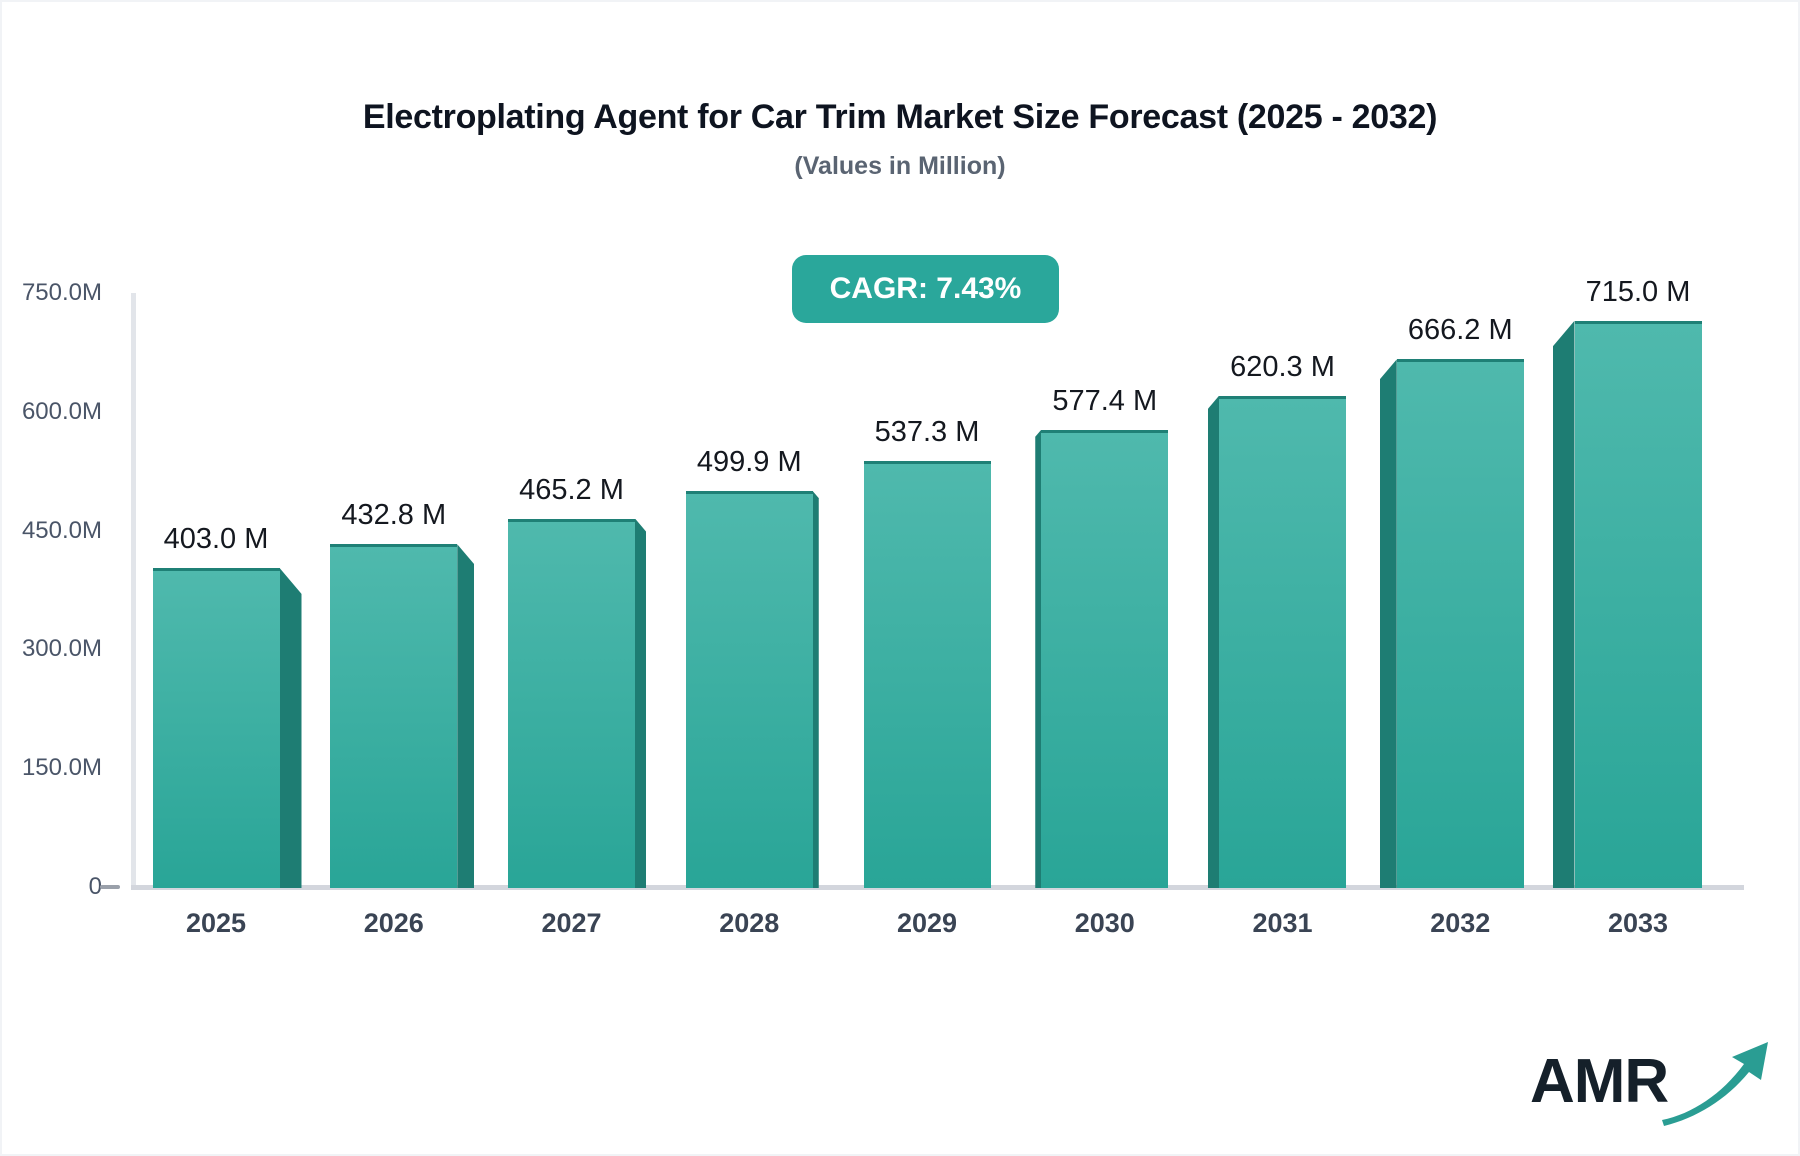 The image size is (1800, 1156). Describe the element at coordinates (1105, 658) in the screenshot. I see `bar-2030` at that location.